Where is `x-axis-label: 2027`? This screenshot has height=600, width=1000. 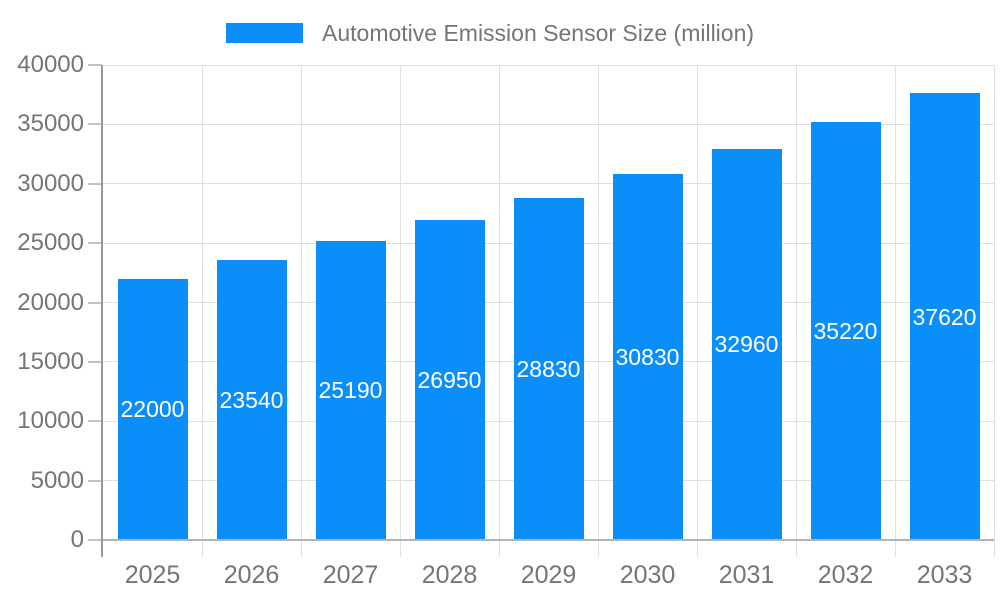 x-axis-label: 2027 is located at coordinates (350, 575).